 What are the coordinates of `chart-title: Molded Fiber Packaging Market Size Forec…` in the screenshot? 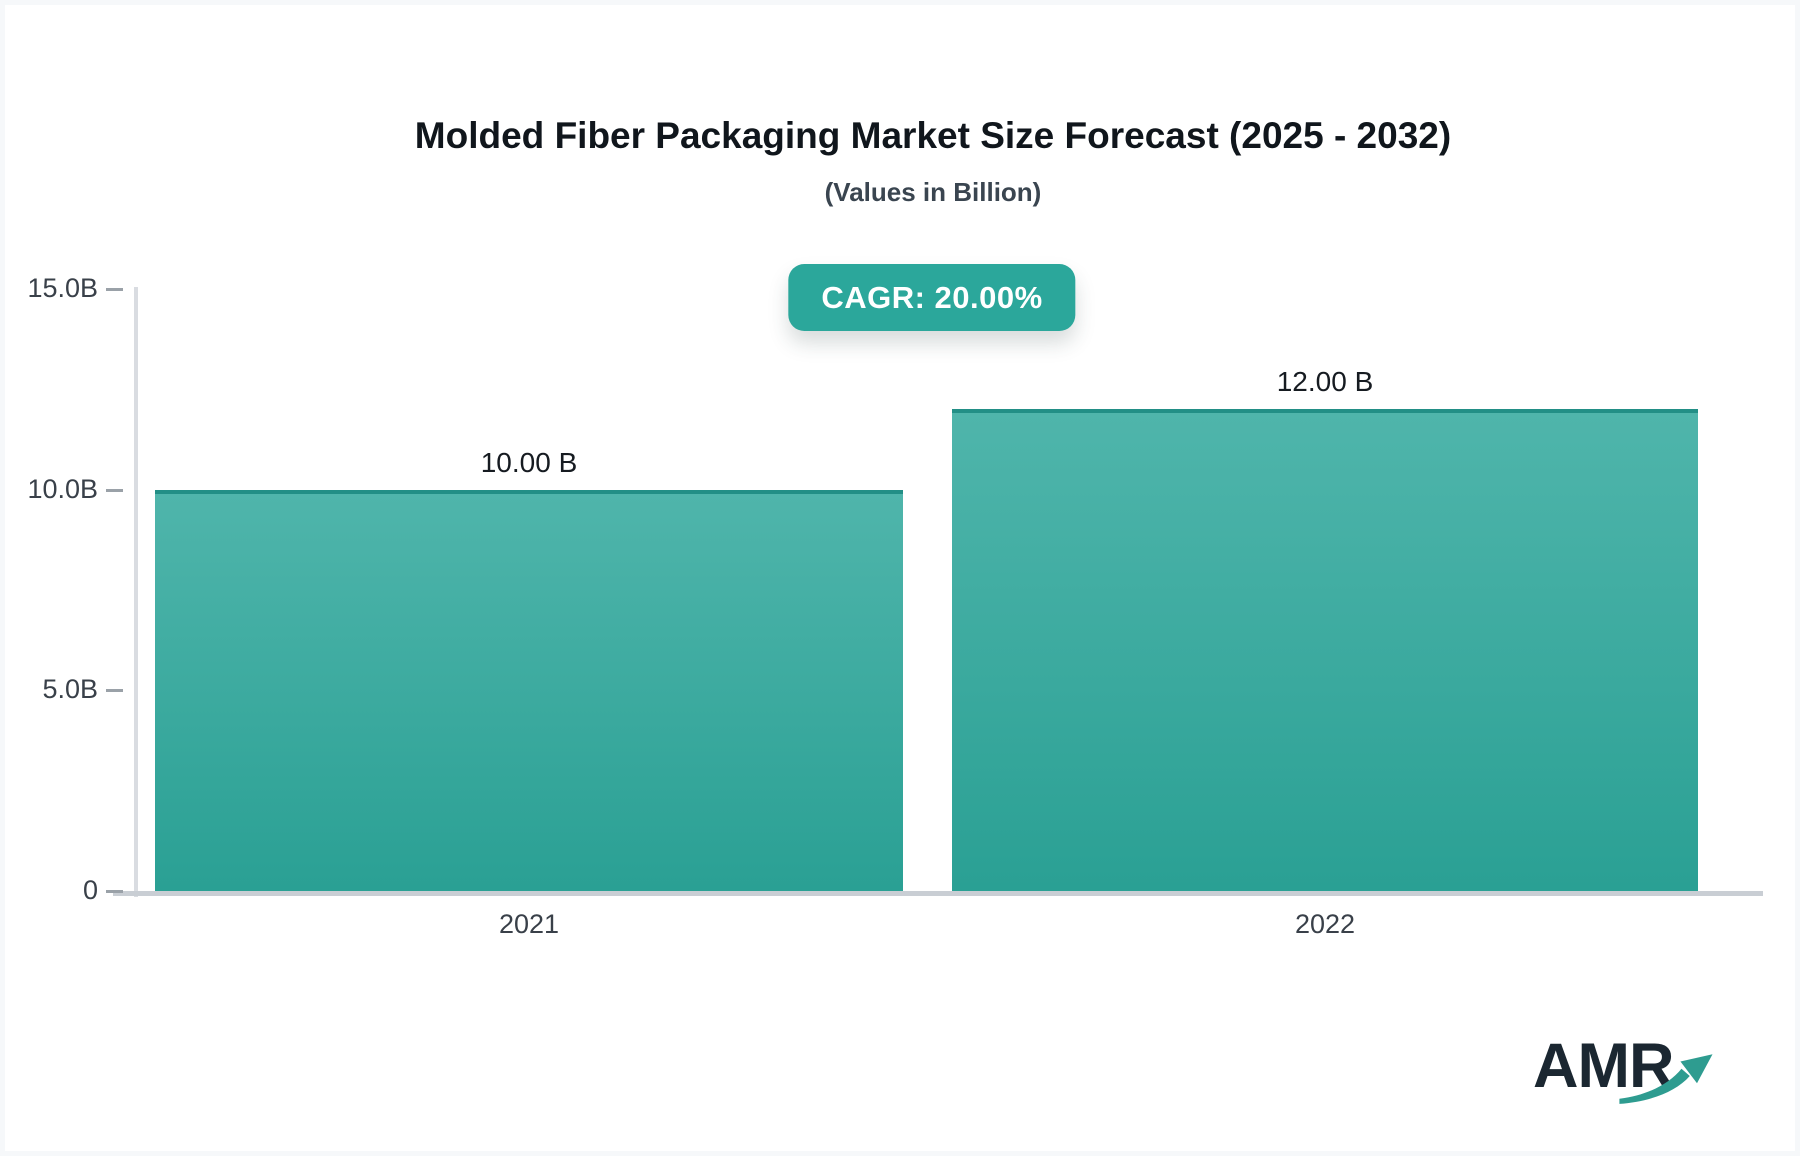 It's located at (933, 135).